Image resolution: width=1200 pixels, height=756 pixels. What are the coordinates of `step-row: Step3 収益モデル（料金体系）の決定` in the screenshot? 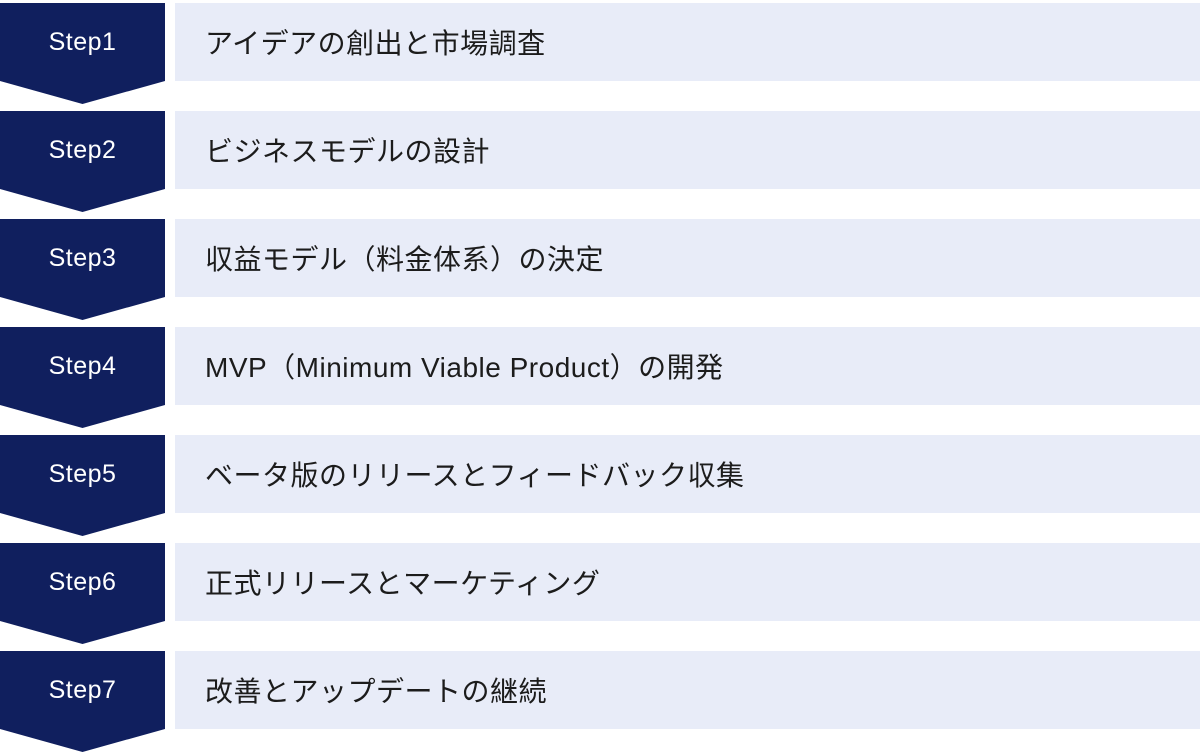 It's located at (600, 270).